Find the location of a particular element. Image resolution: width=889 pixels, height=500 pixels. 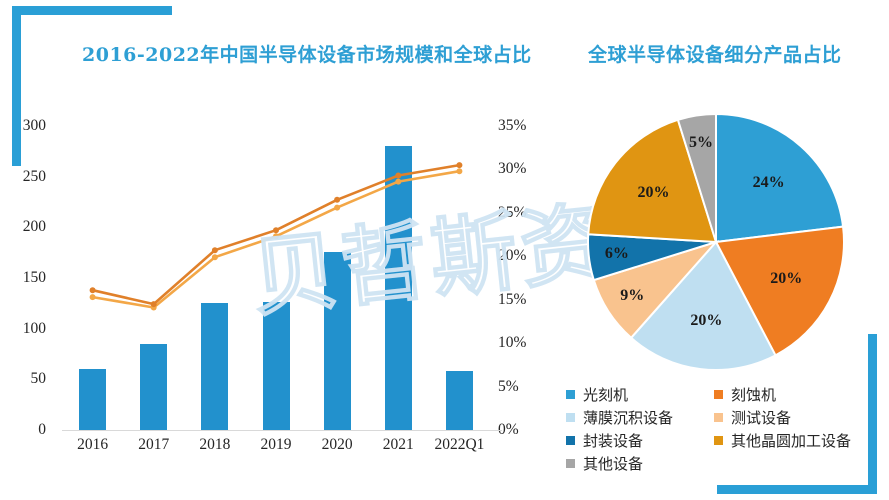

pie-slice-薄膜沉积设备 is located at coordinates (703, 305).